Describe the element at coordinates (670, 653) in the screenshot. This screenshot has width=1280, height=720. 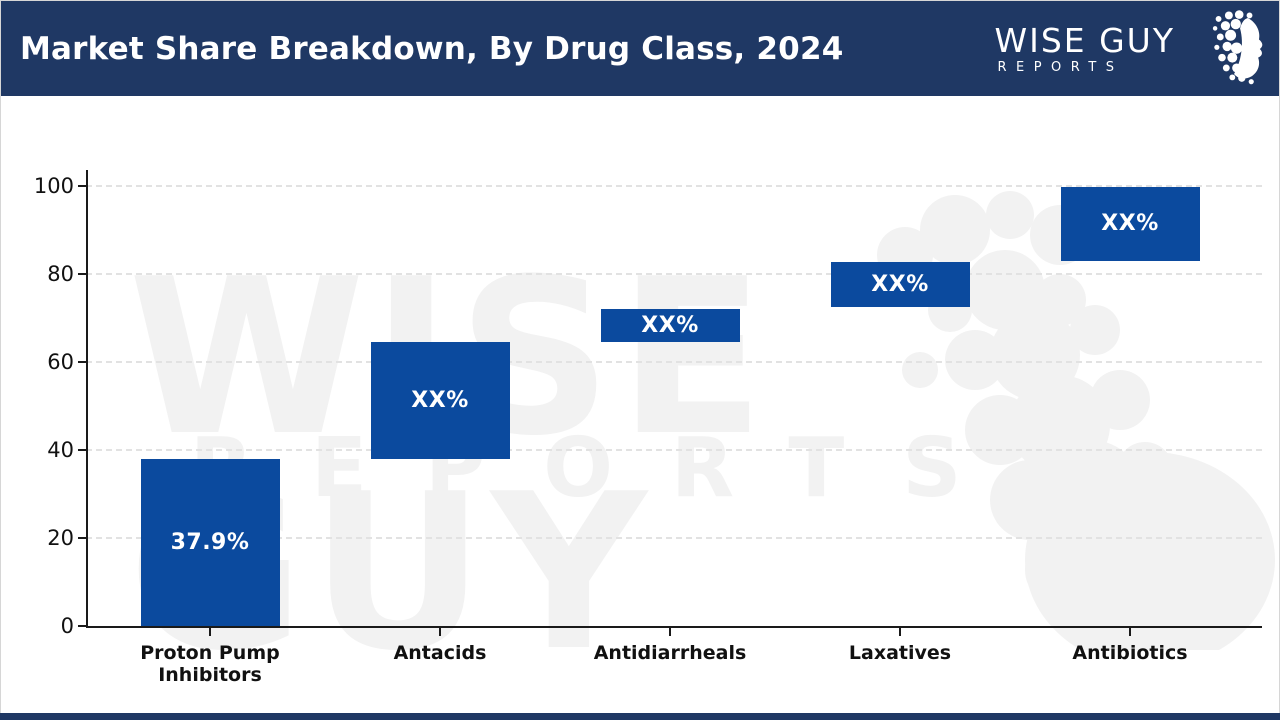
I see `x-category-label: Antidiarrheals` at that location.